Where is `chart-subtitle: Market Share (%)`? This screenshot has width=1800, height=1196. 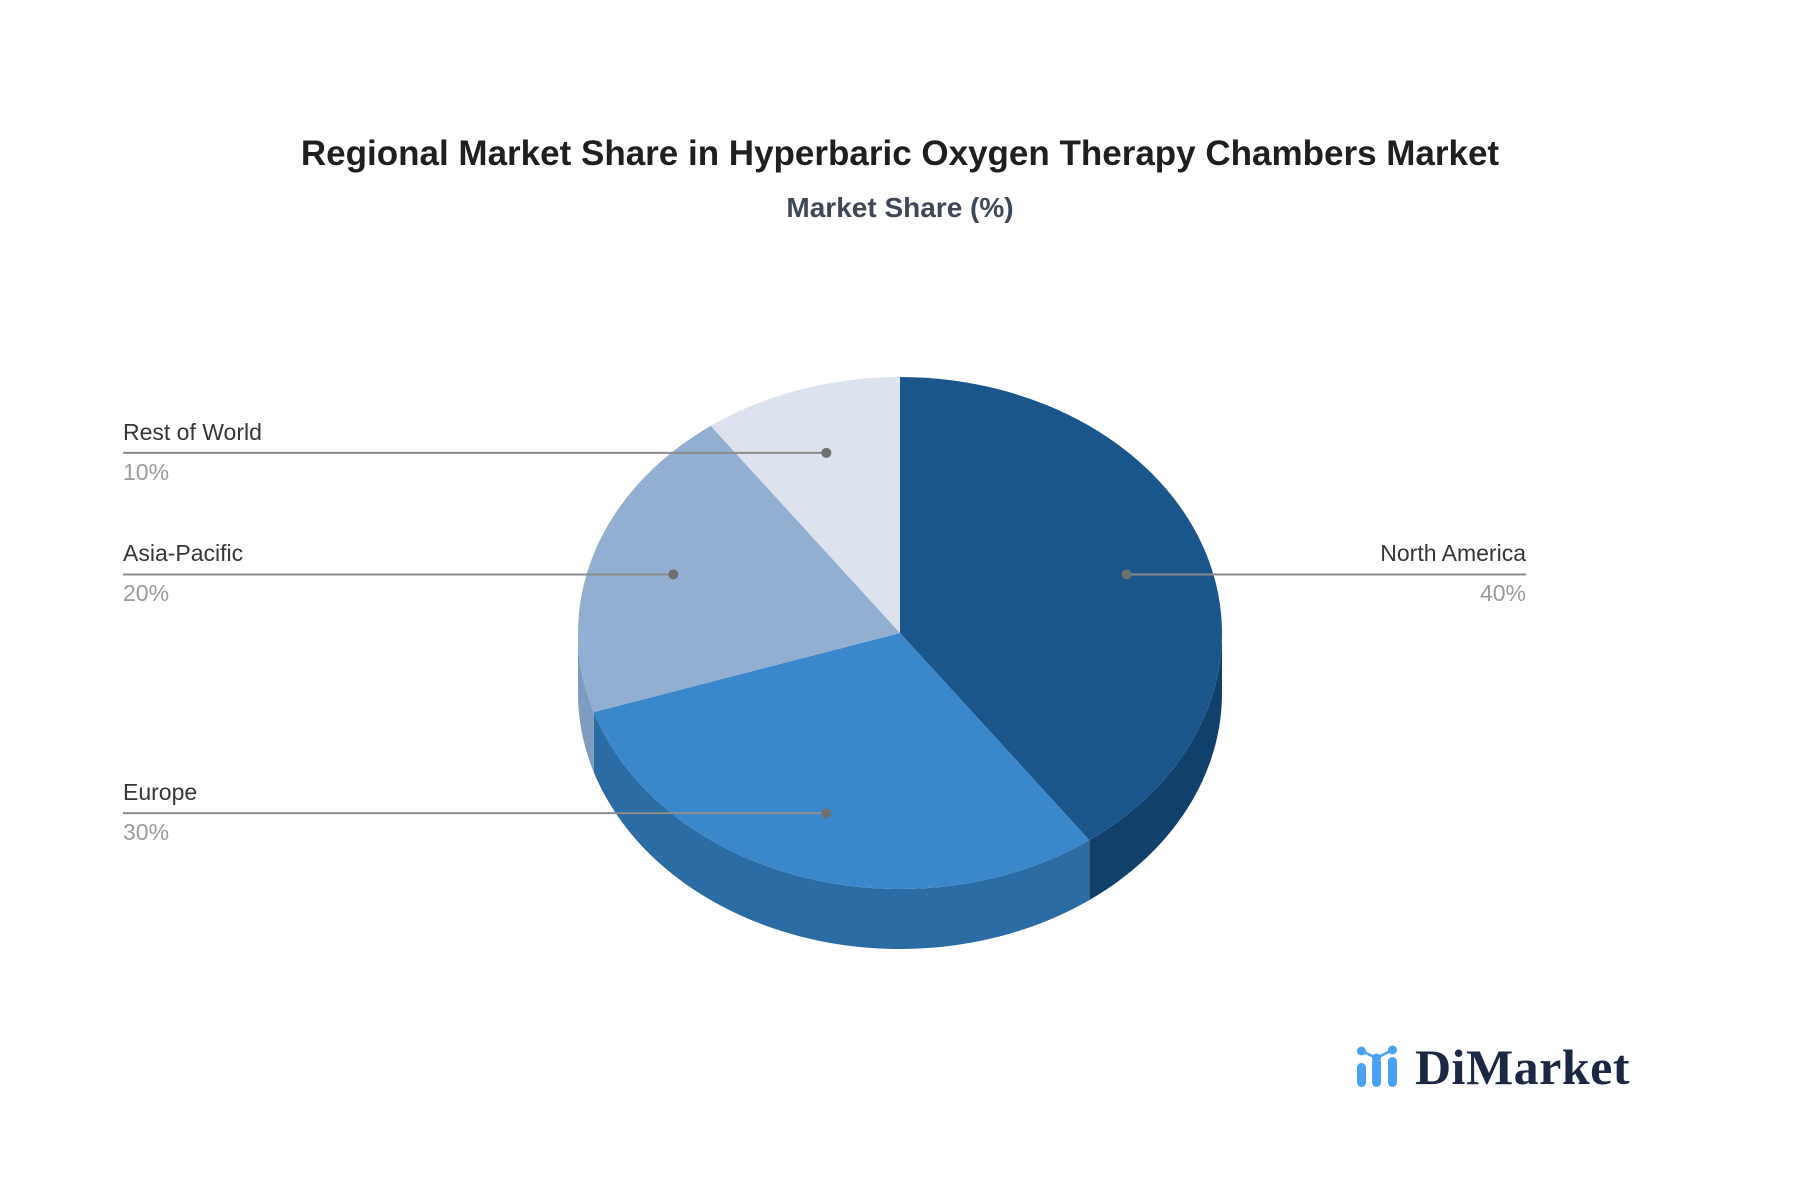 chart-subtitle: Market Share (%) is located at coordinates (900, 207).